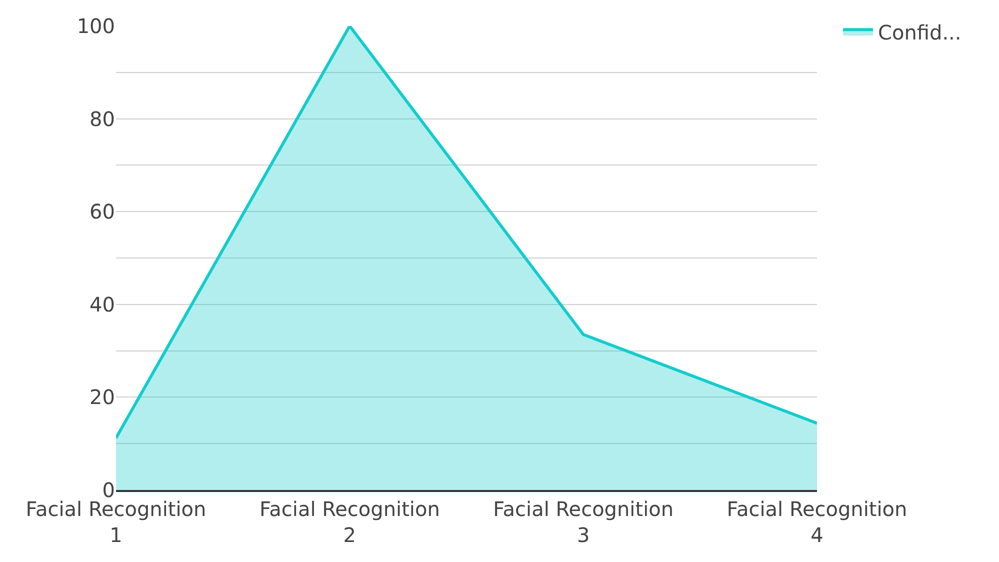 Image resolution: width=999 pixels, height=562 pixels. What do you see at coordinates (102, 118) in the screenshot?
I see `y-tick-label: 80` at bounding box center [102, 118].